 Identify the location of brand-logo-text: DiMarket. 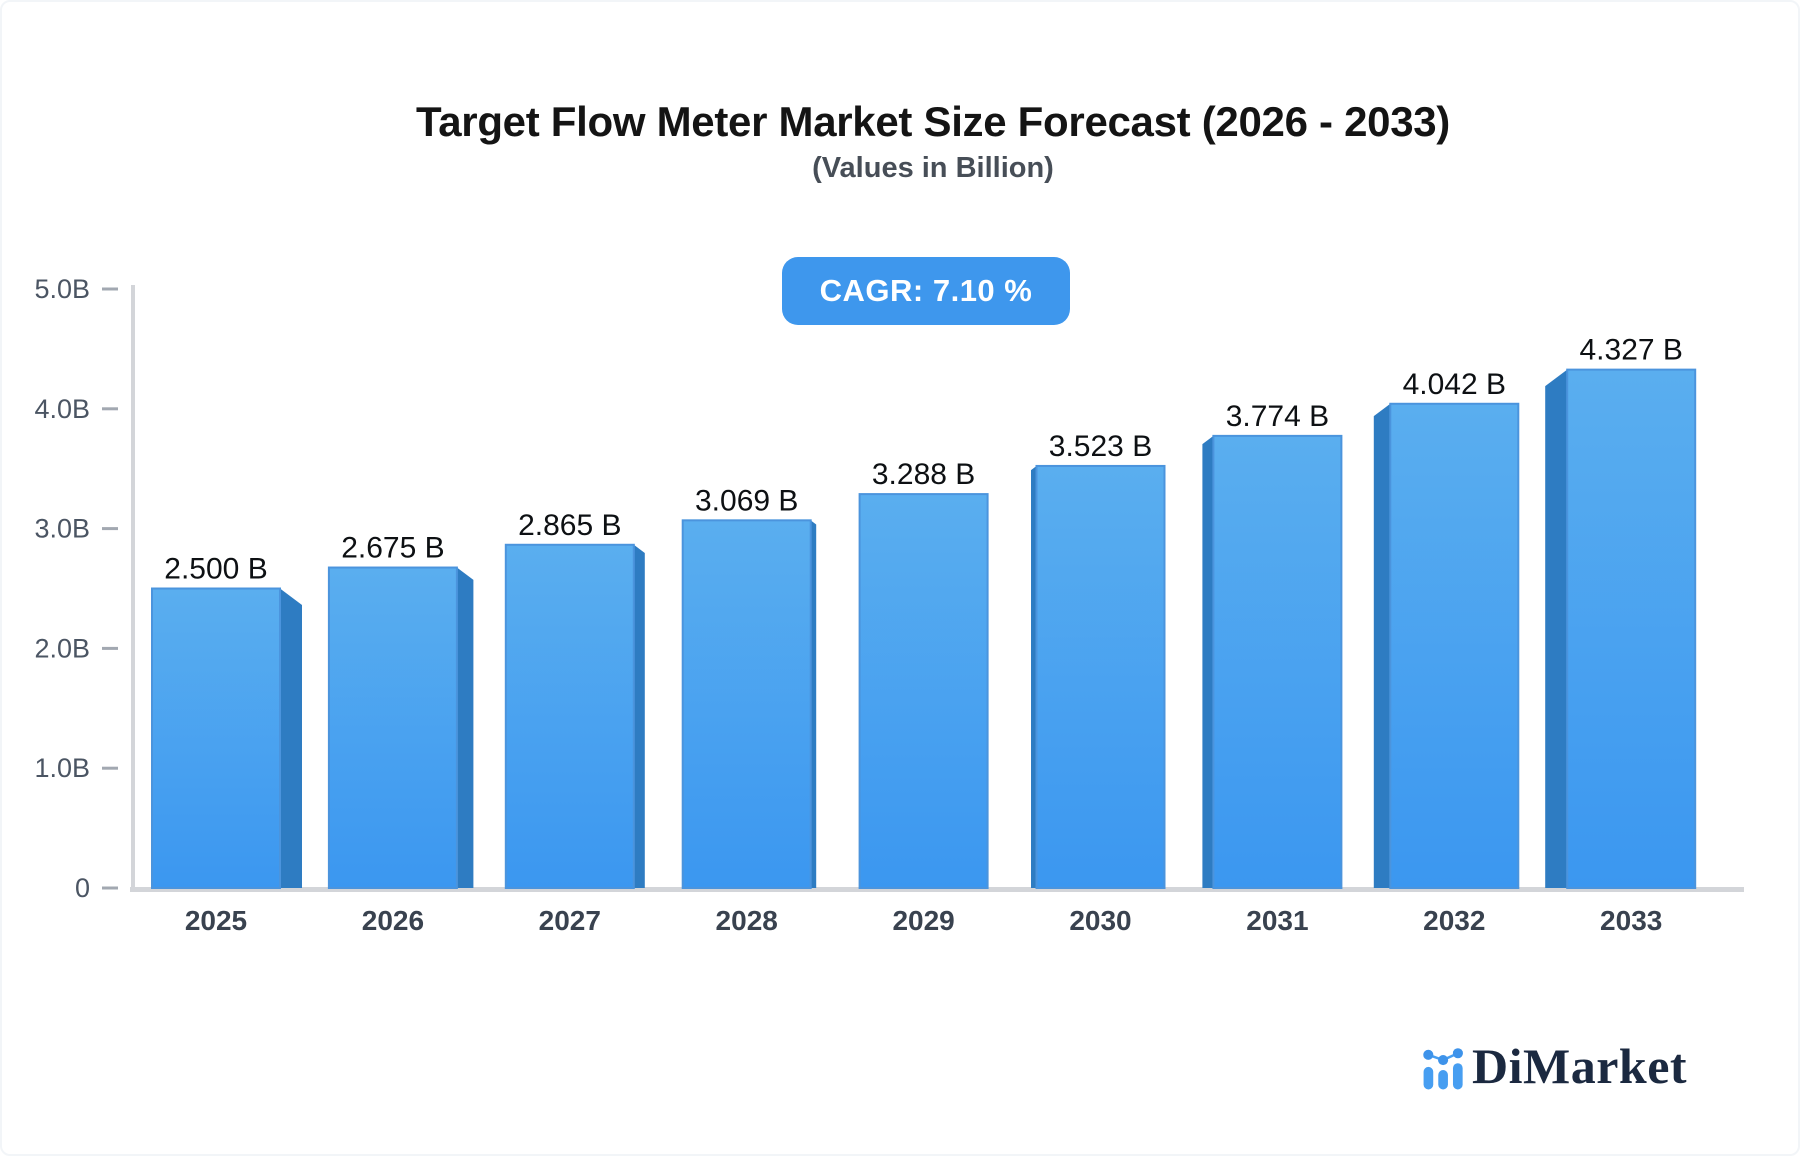
(1580, 1066).